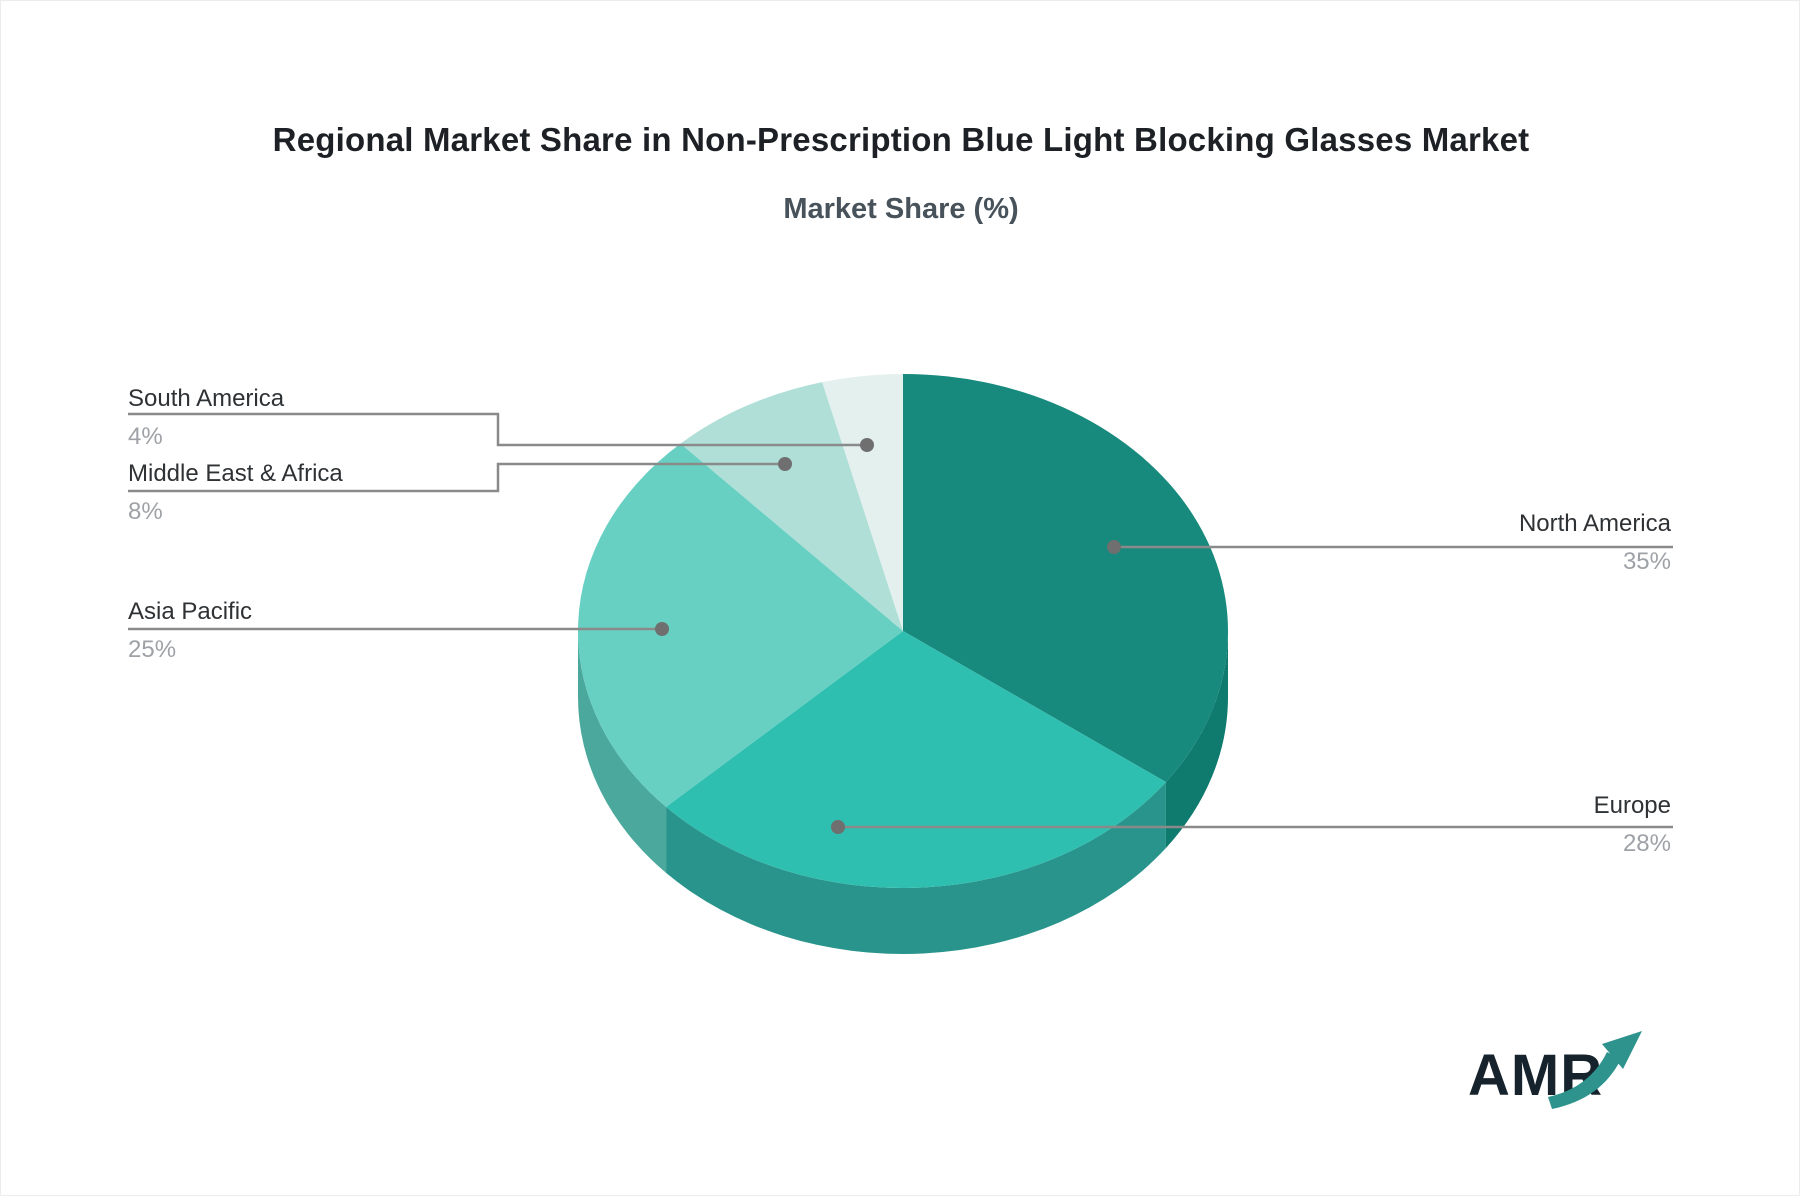 The height and width of the screenshot is (1196, 1800). I want to click on label-middle-east-africa: Middle East & Africa 8%, so click(235, 493).